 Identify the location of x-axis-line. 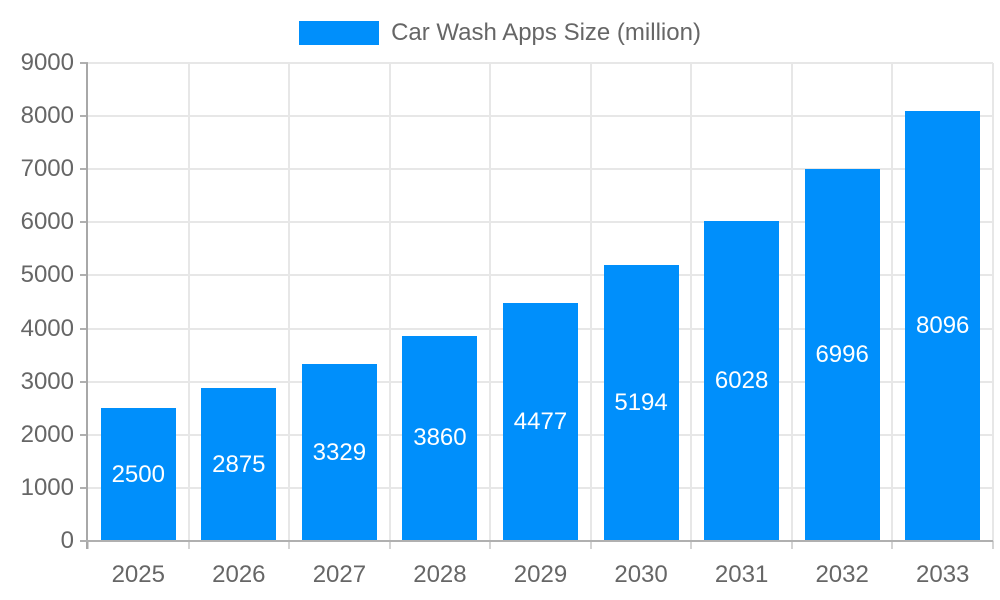
(536, 541).